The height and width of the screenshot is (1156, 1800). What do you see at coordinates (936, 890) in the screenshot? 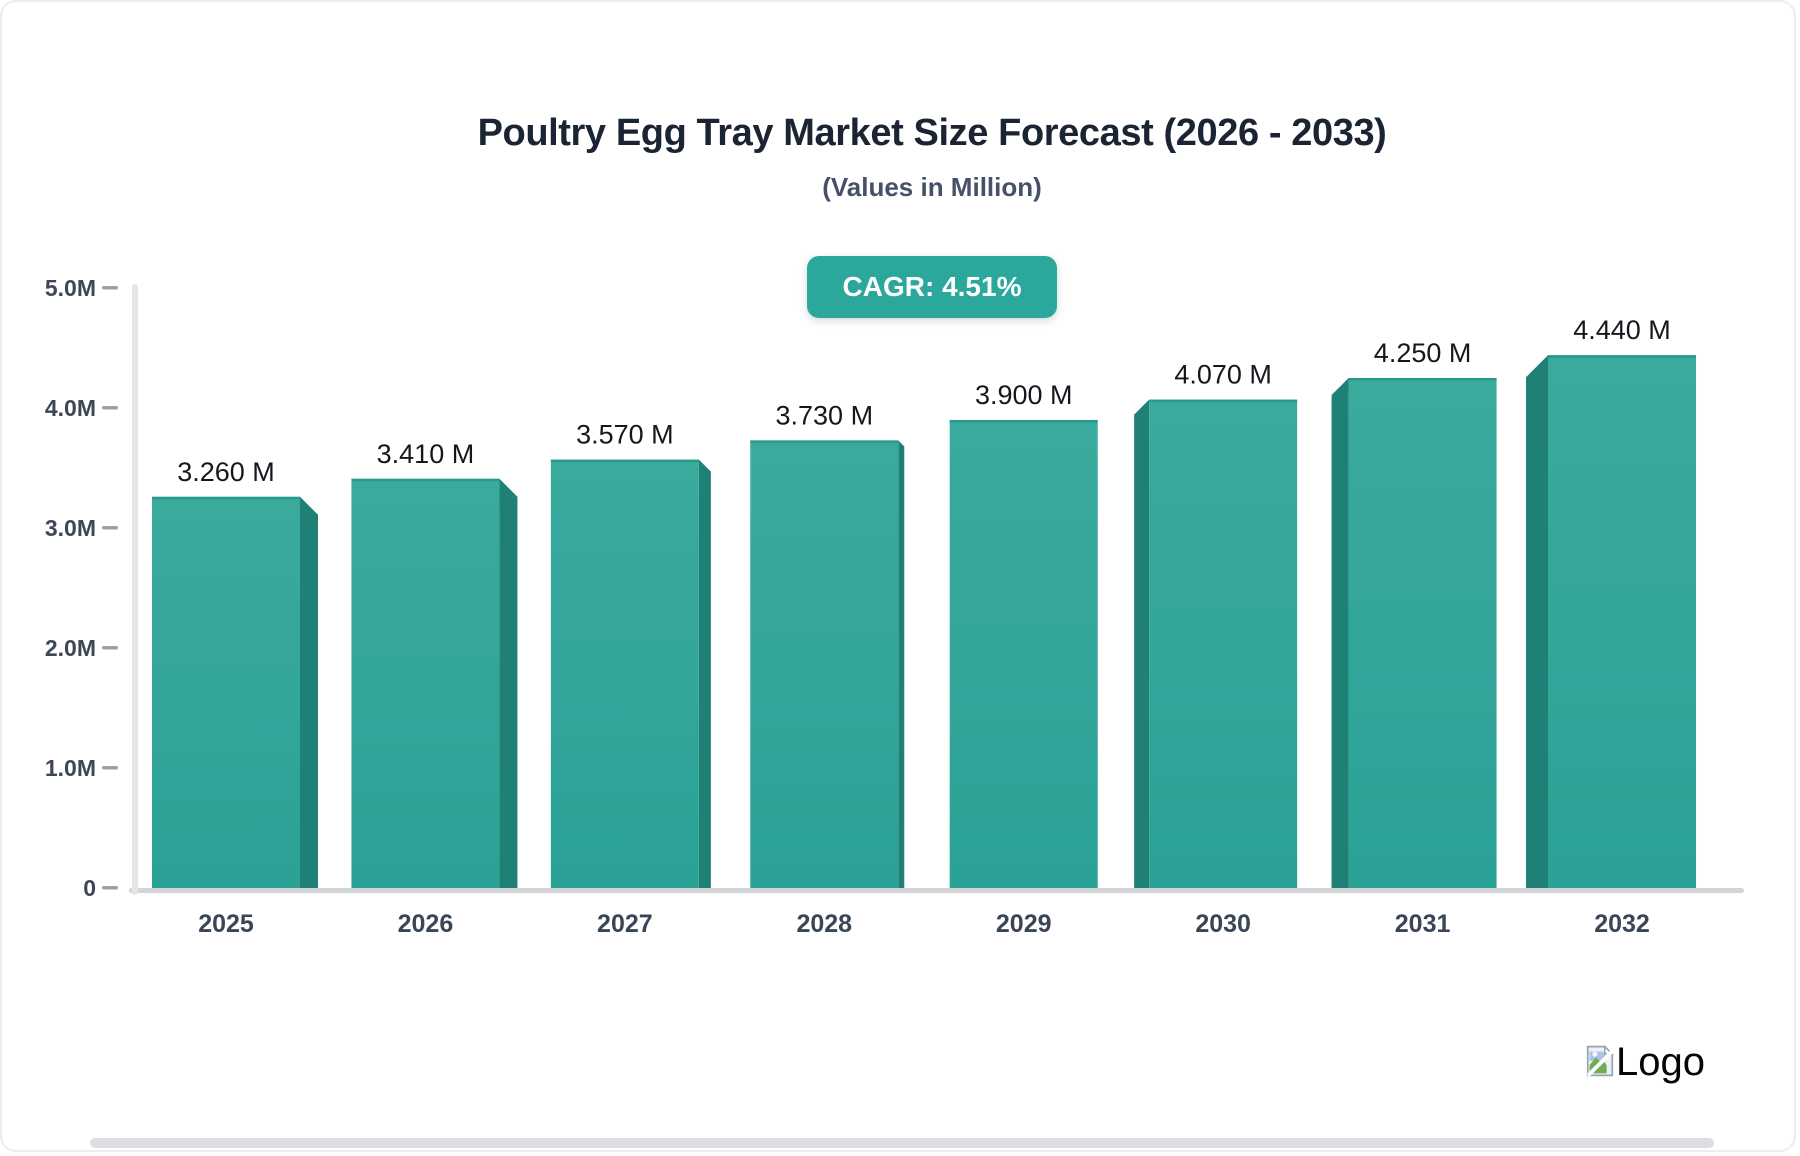
I see `x-axis-line` at bounding box center [936, 890].